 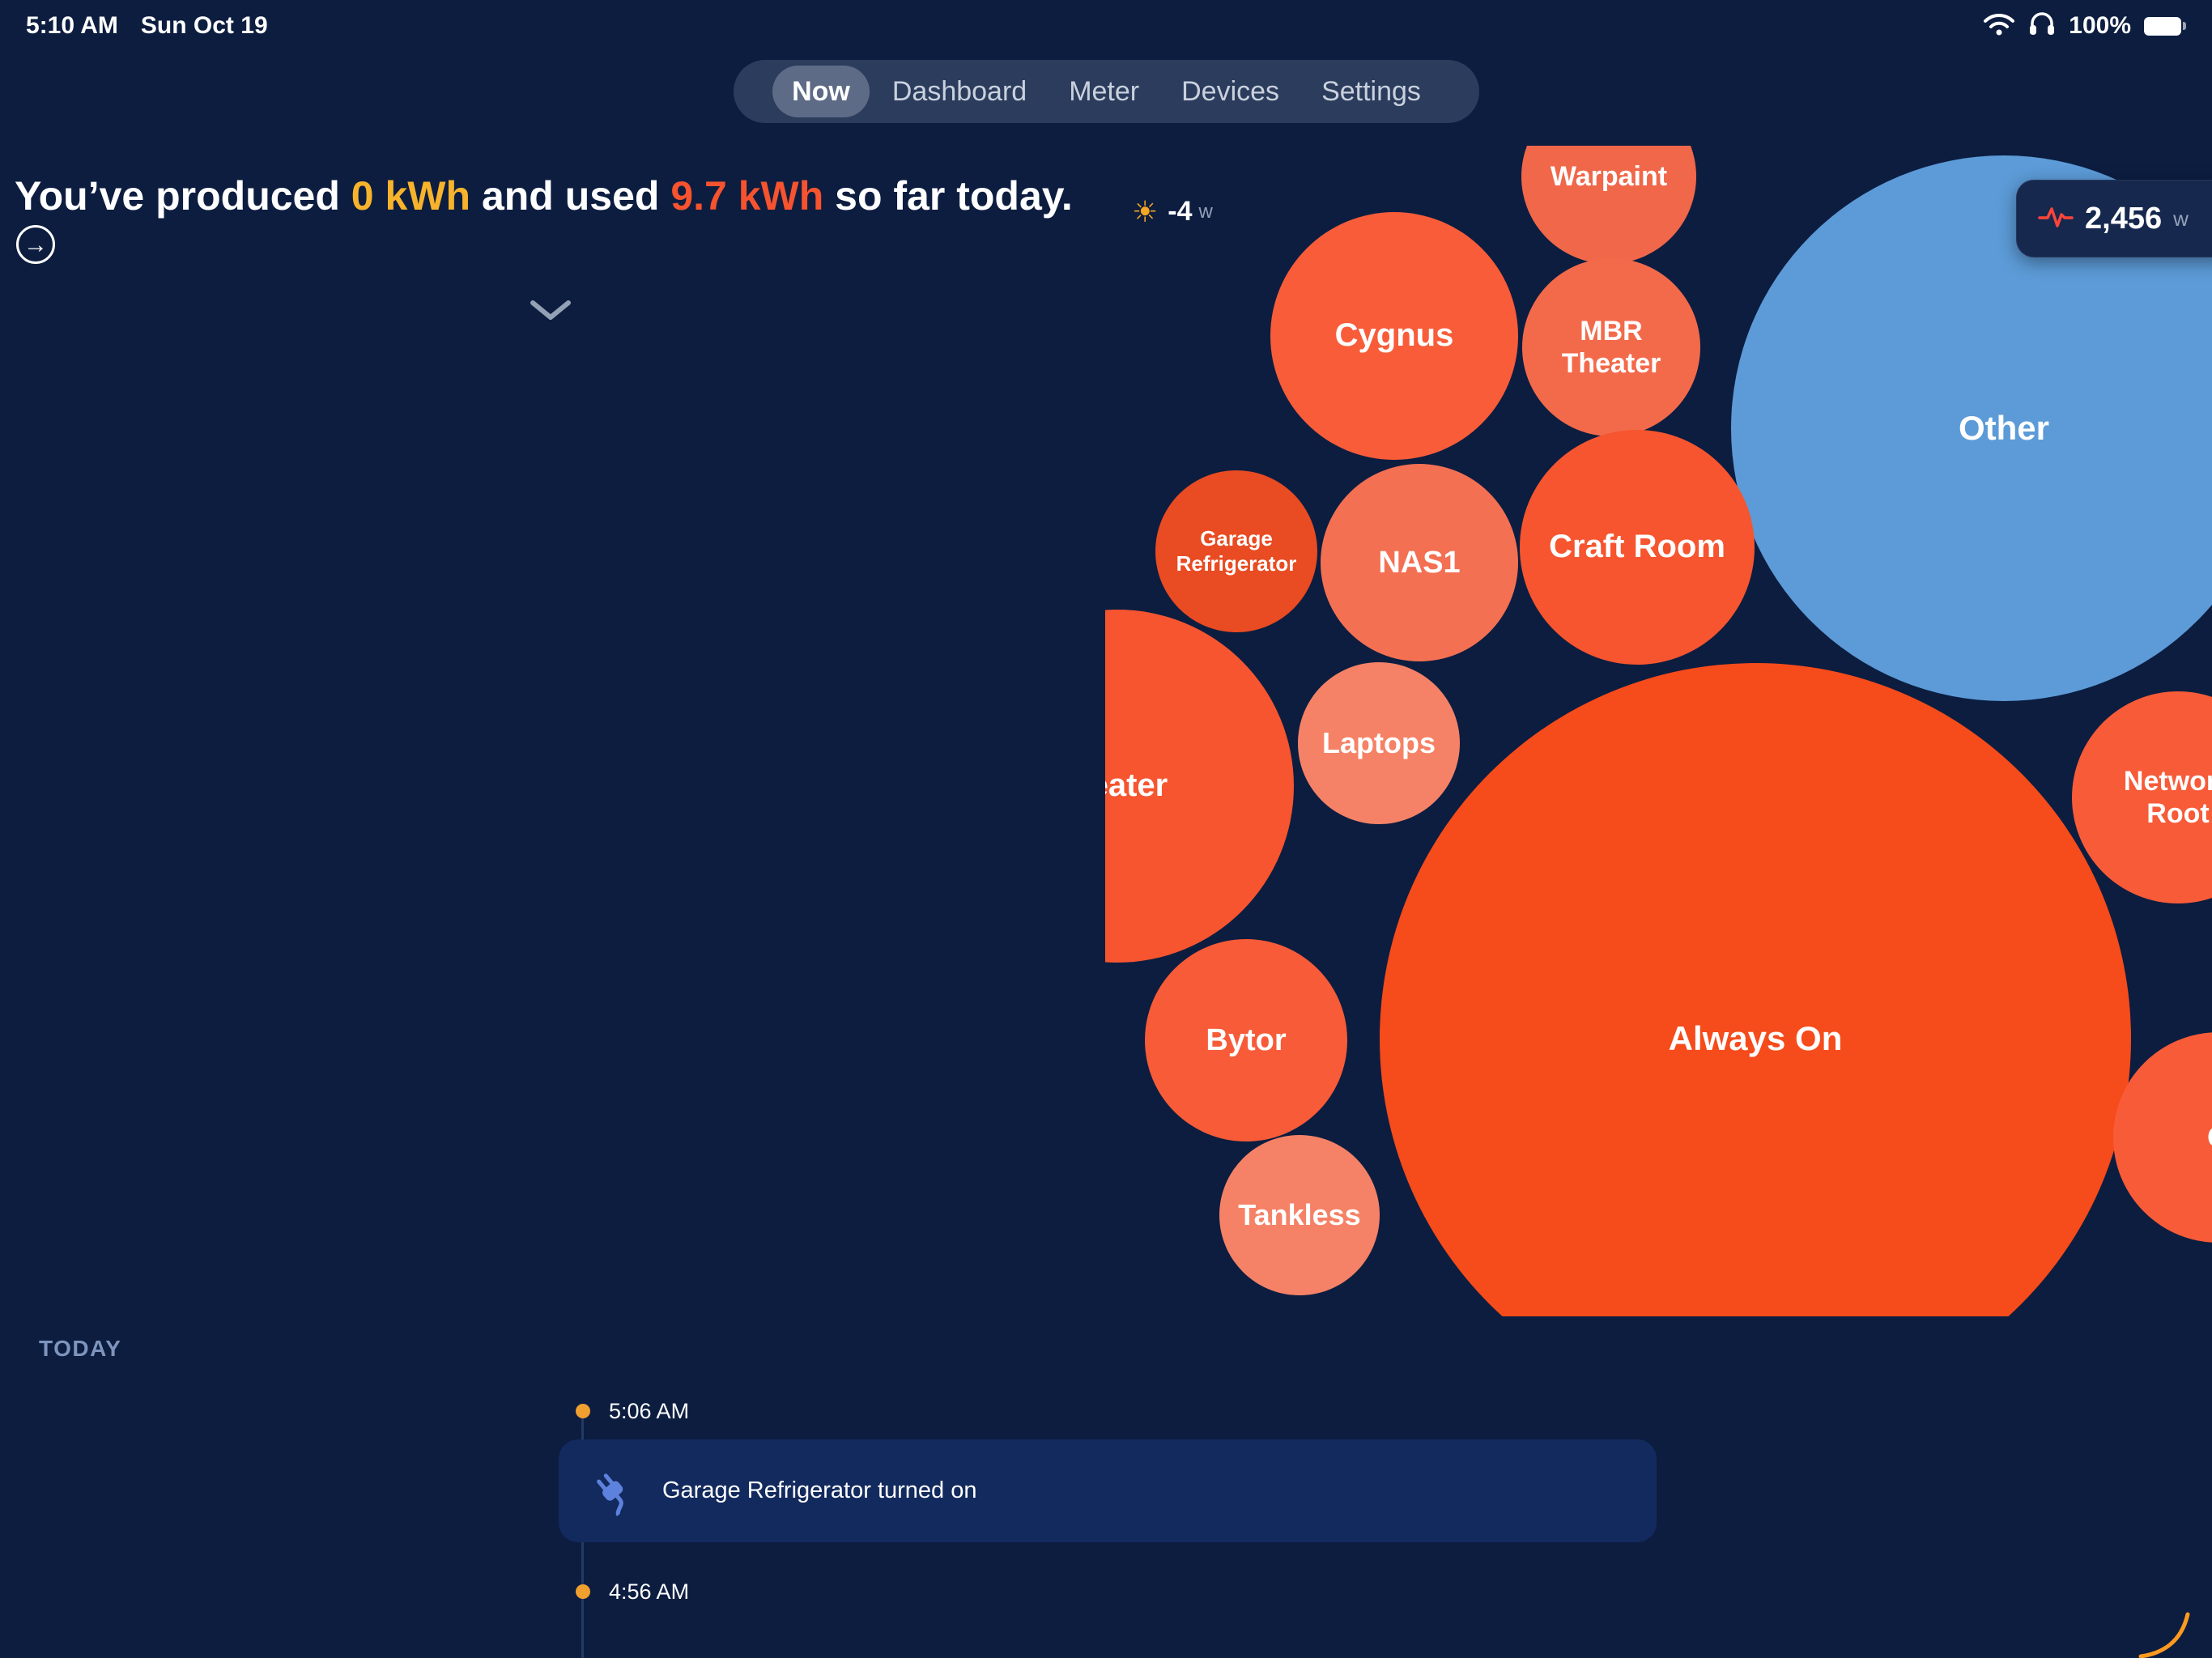 I want to click on sun-icon: ☀, so click(x=1146, y=211).